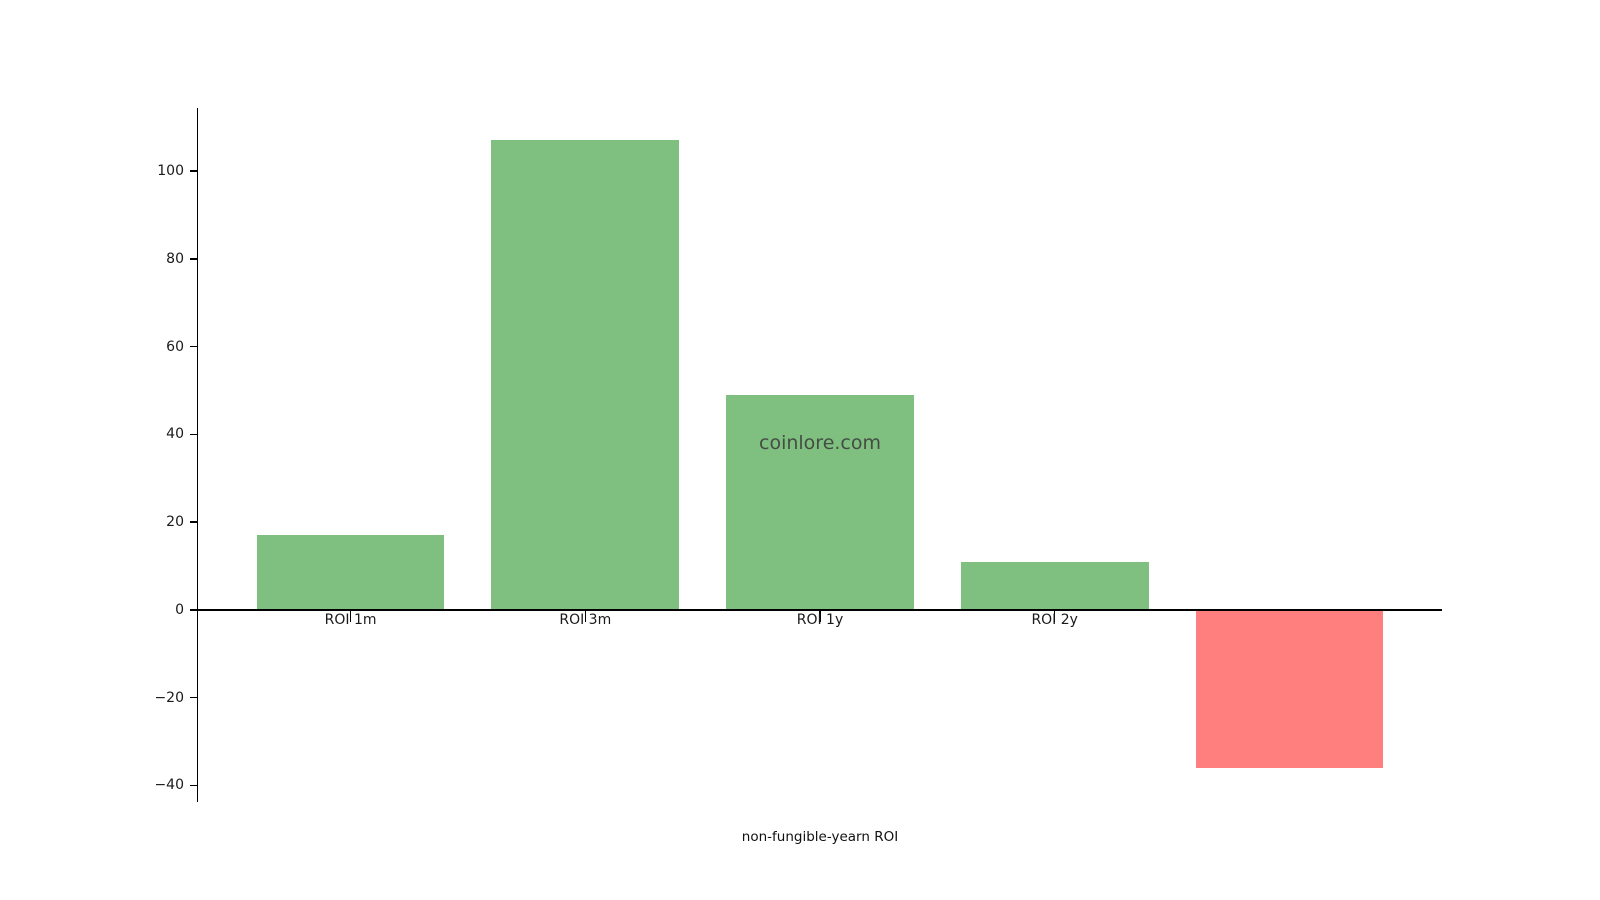  I want to click on bar-roi-3m, so click(585, 375).